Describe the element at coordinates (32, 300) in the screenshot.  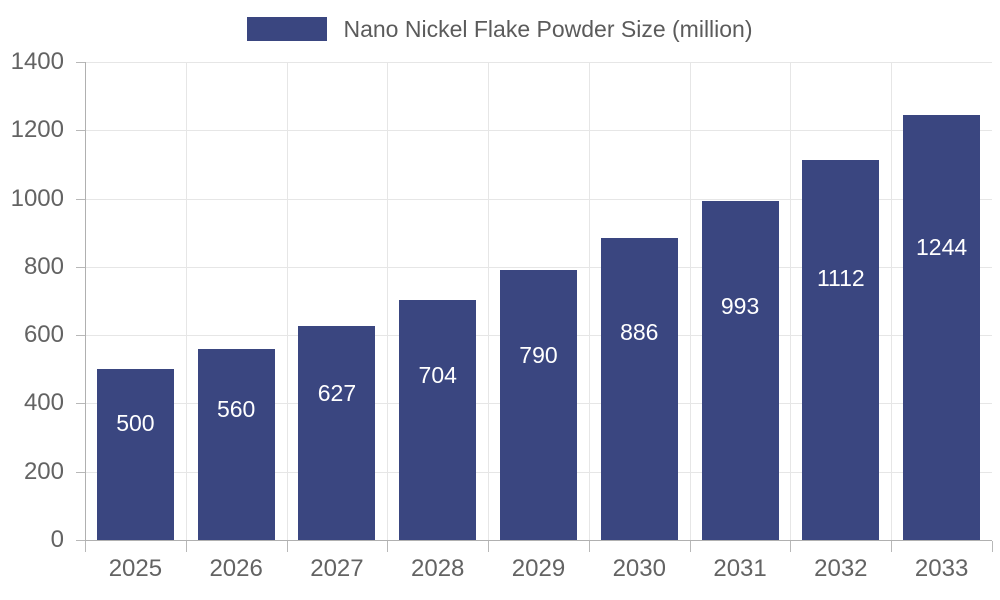
I see `y-axis-tick-labels: 0 200 400 600 800 1000 1200 1400` at that location.